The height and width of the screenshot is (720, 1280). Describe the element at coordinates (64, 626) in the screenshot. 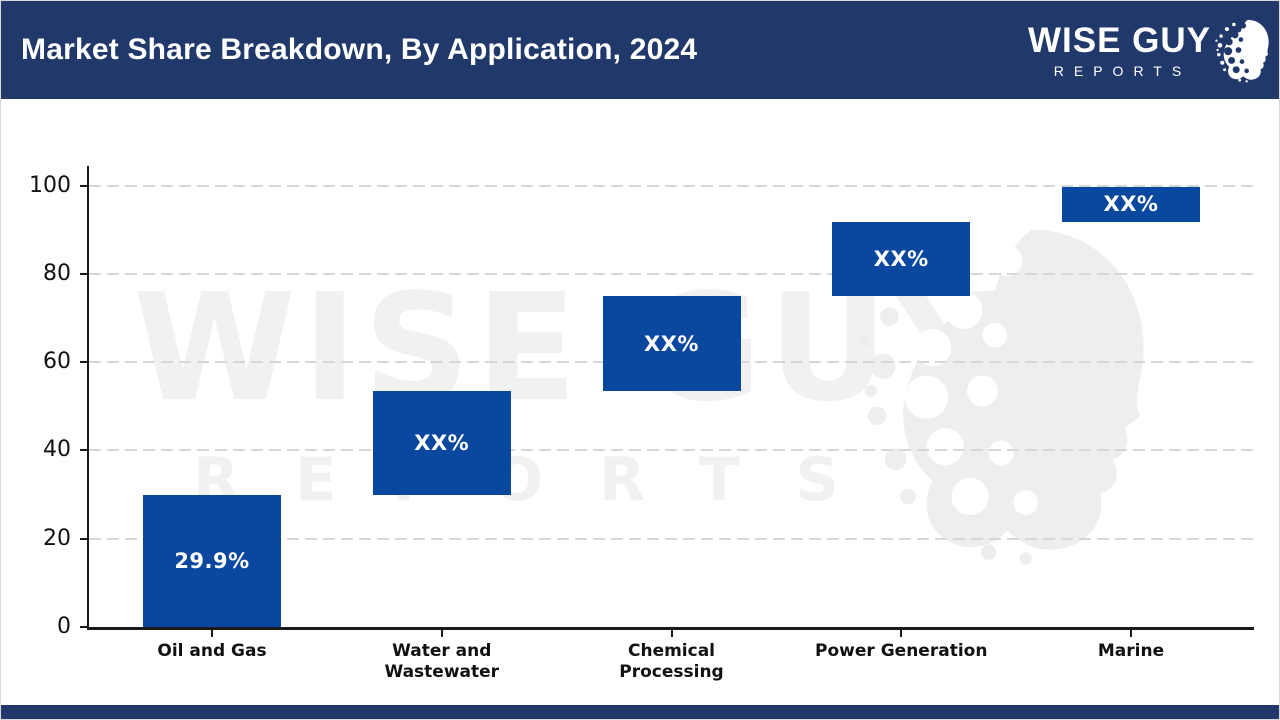

I see `y-tick-label: 0` at that location.